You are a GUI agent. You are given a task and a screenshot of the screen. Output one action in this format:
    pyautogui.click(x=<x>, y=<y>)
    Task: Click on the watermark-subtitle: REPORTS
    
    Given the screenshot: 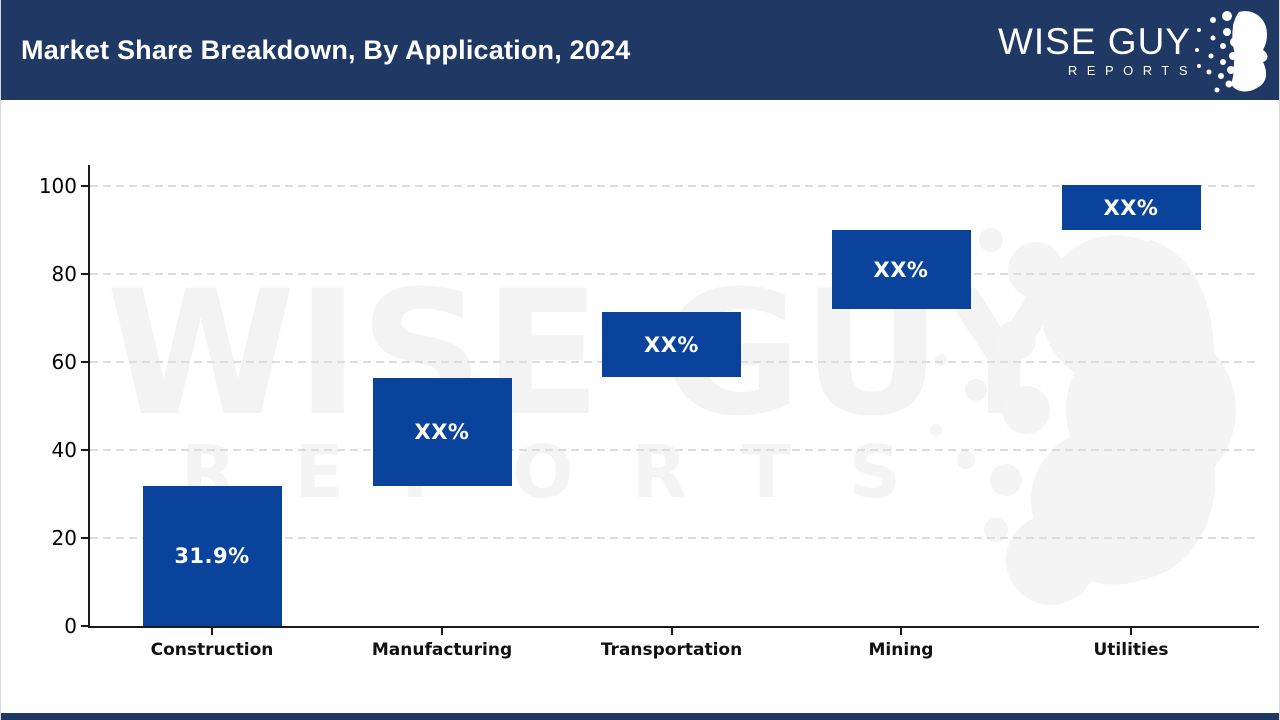 What is the action you would take?
    pyautogui.click(x=570, y=472)
    